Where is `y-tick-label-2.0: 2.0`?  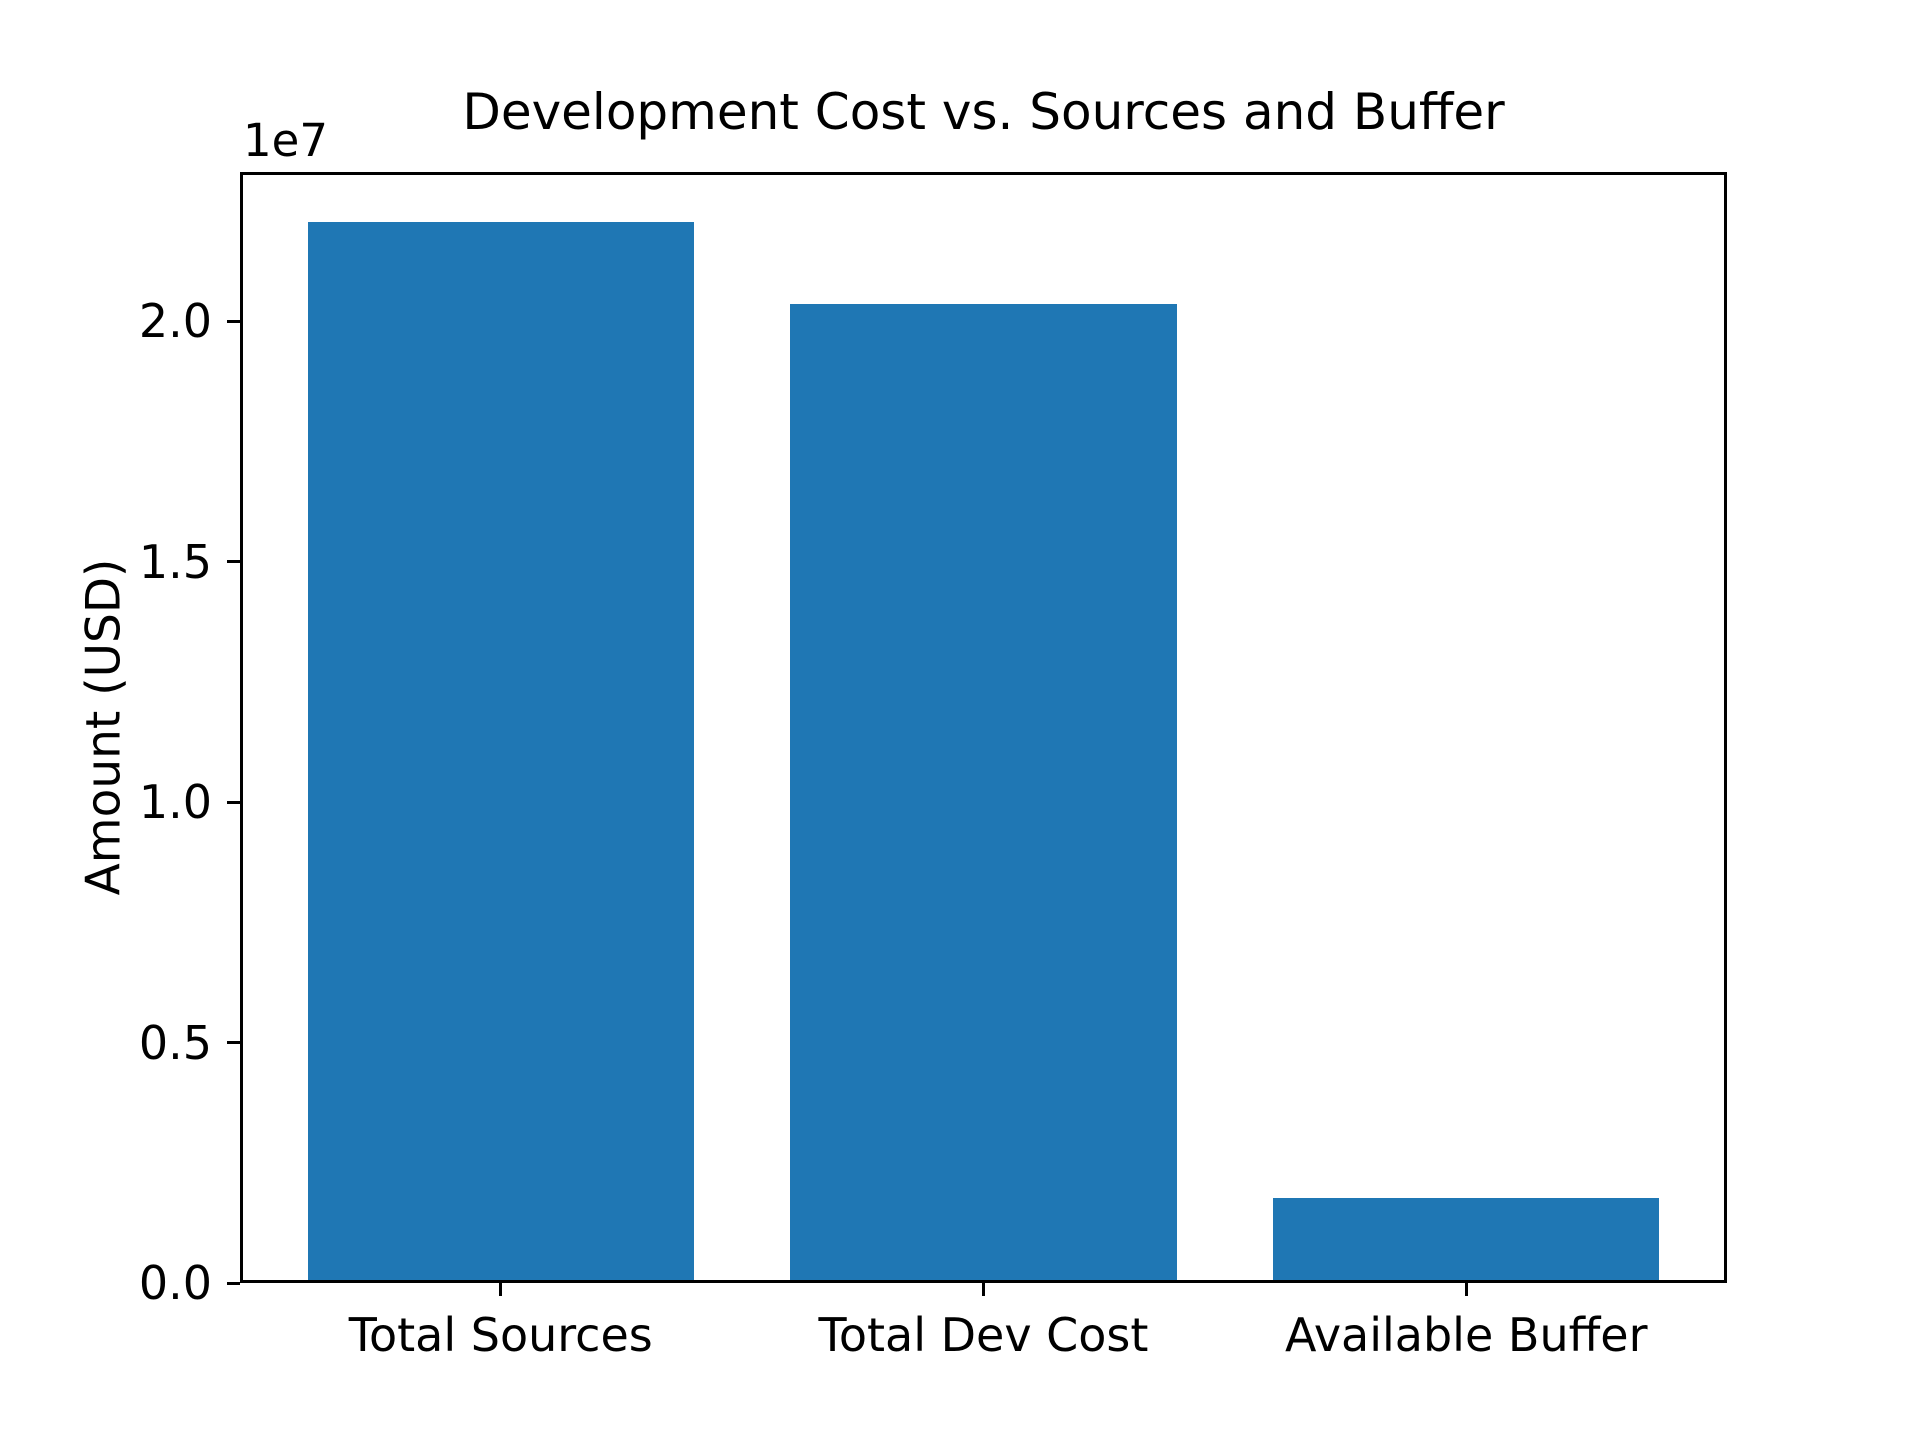 y-tick-label-2.0: 2.0 is located at coordinates (175, 321).